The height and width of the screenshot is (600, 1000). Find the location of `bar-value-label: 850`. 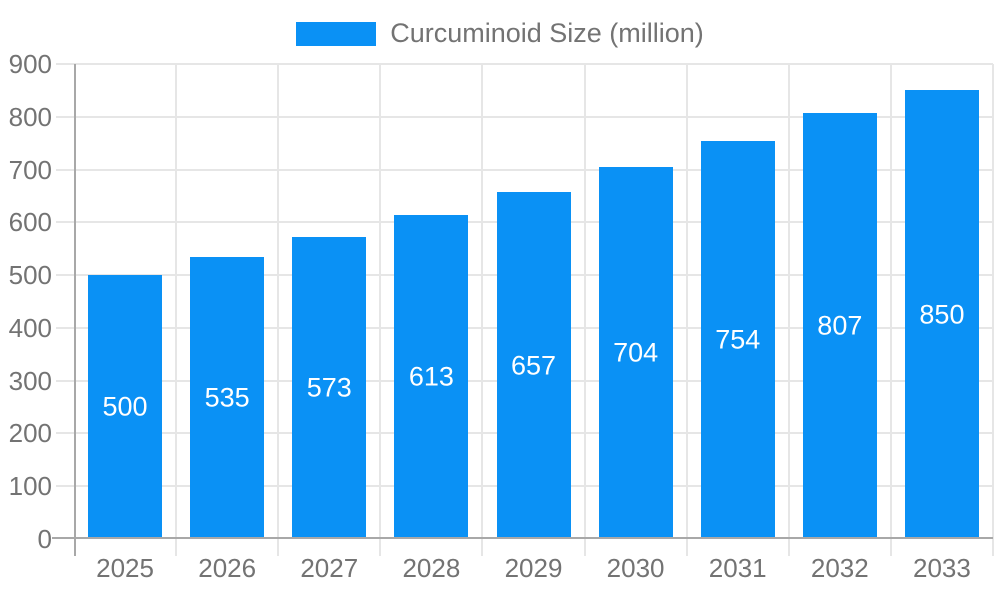

bar-value-label: 850 is located at coordinates (942, 314).